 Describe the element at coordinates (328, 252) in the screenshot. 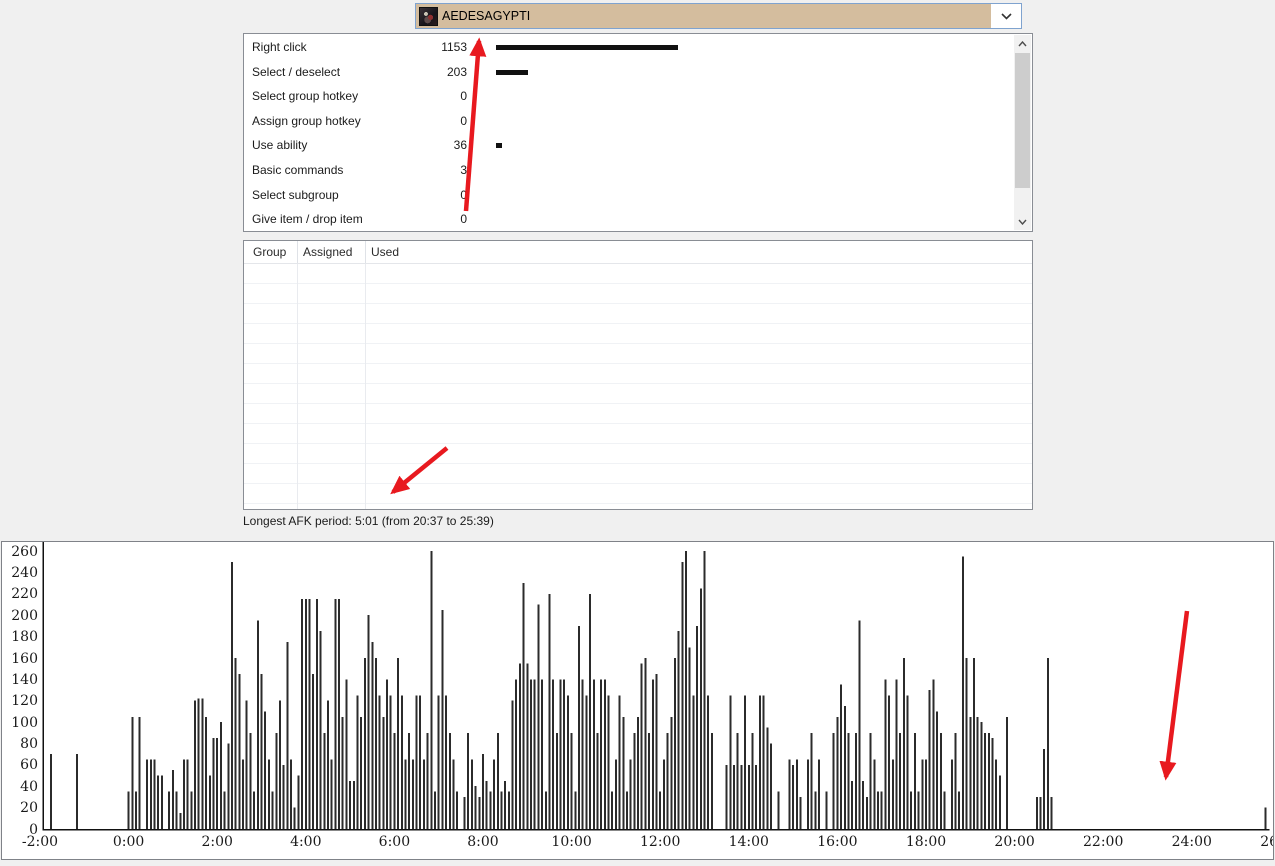

I see `column-header-assigned: Assigned` at that location.